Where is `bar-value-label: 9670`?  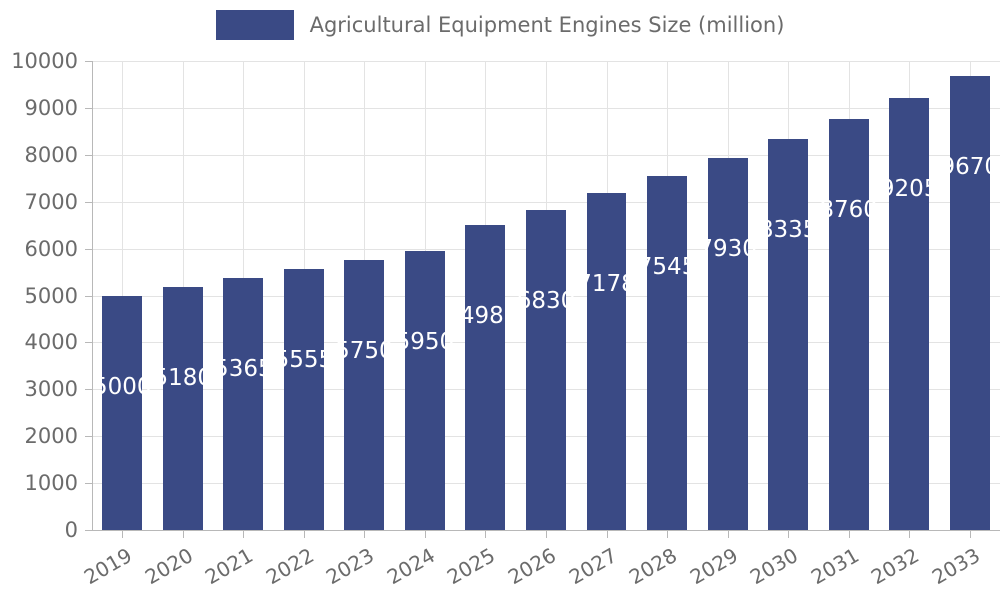
bar-value-label: 9670 is located at coordinates (969, 167).